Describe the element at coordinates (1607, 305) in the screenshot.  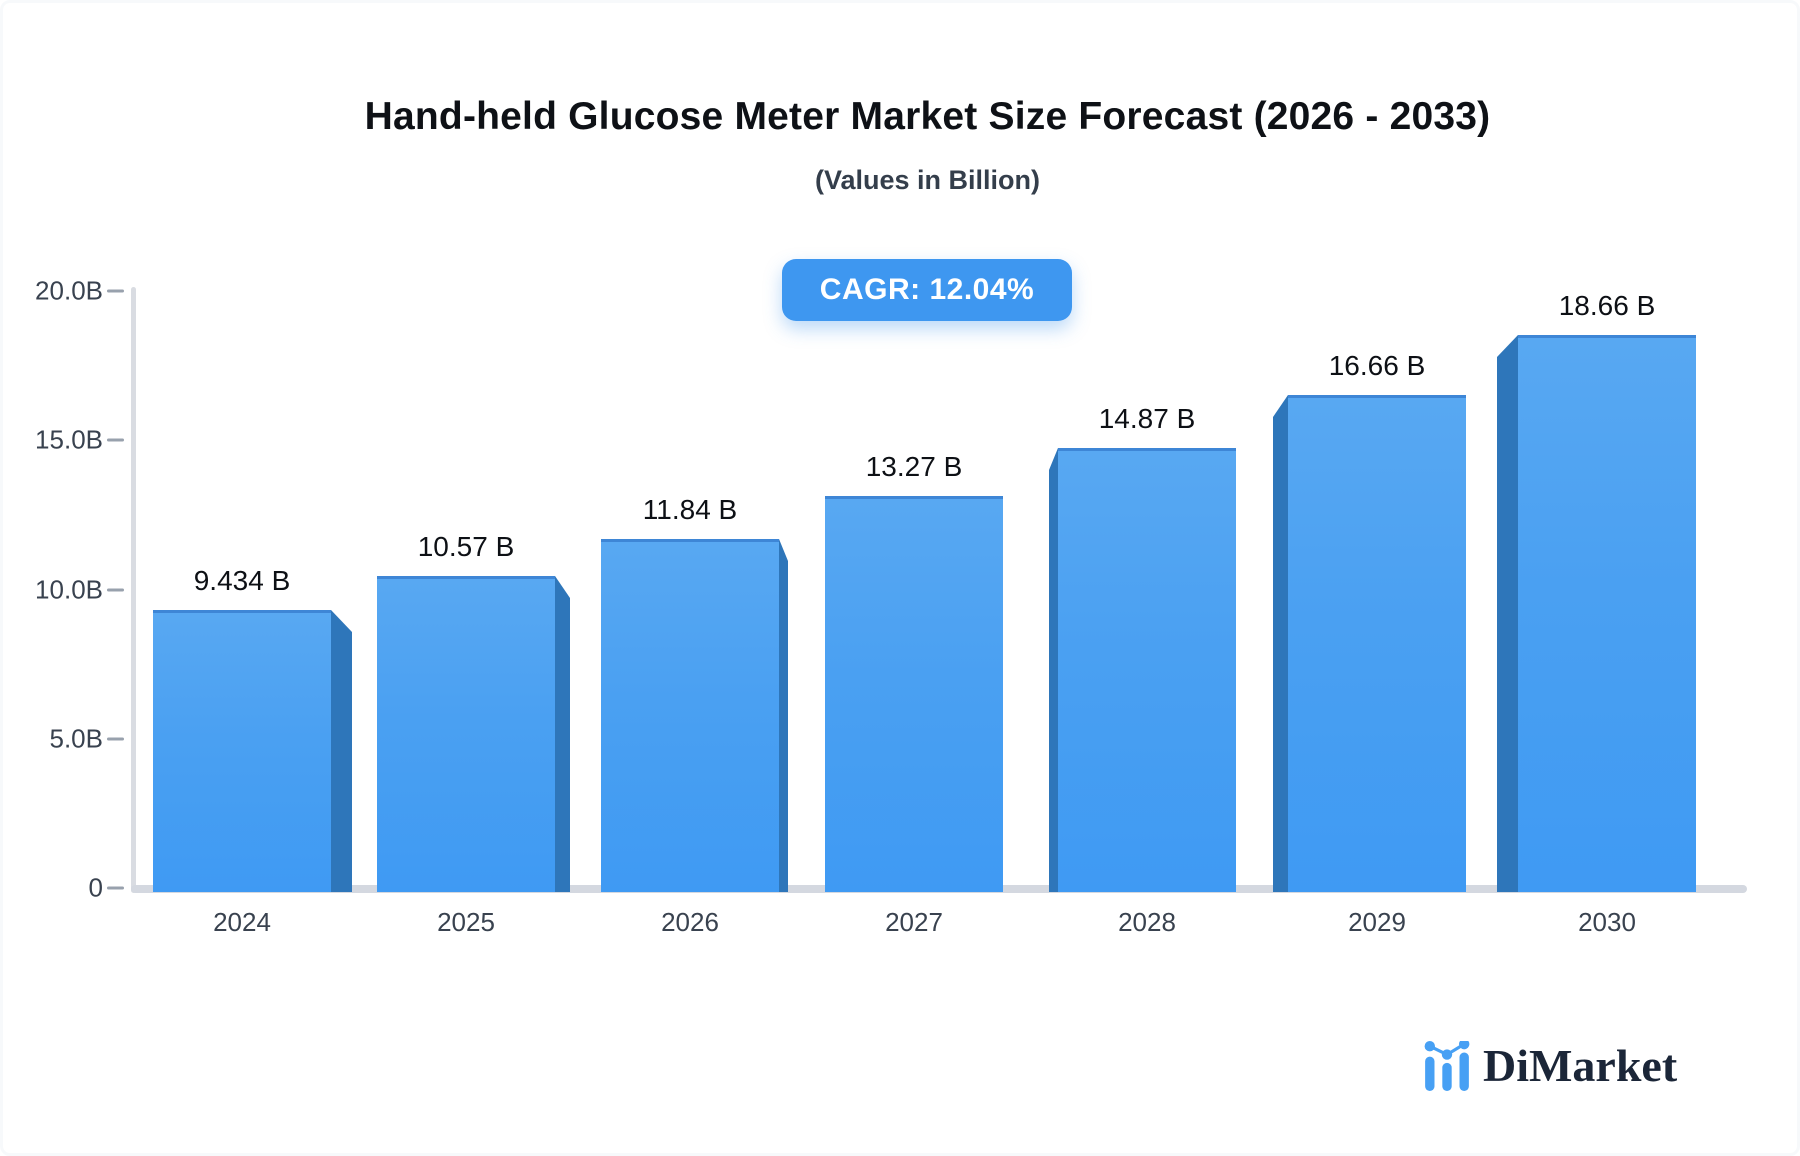
I see `bar-value-label: 18.66 B` at that location.